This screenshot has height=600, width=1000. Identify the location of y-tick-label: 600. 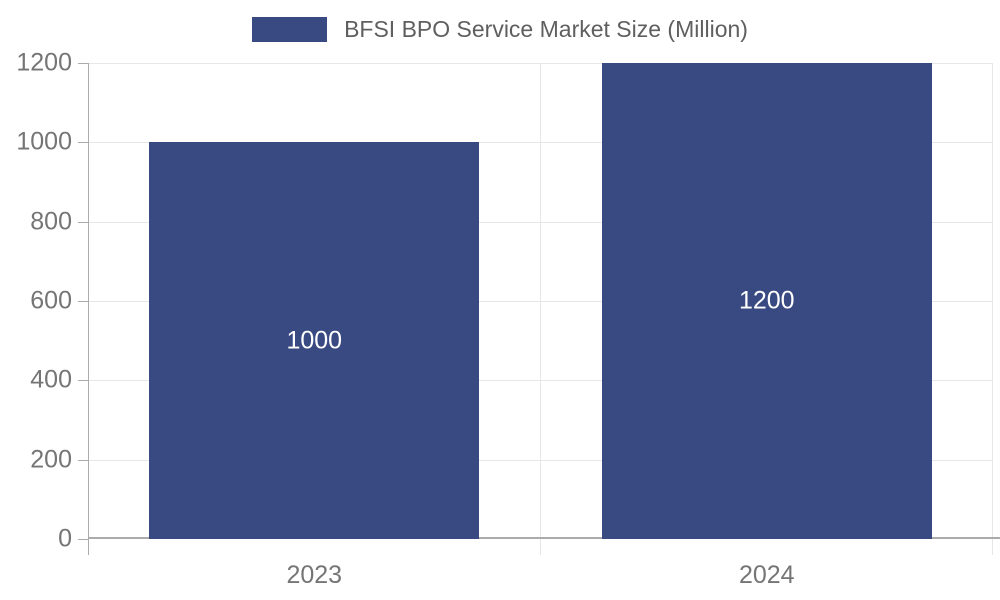
(51, 300).